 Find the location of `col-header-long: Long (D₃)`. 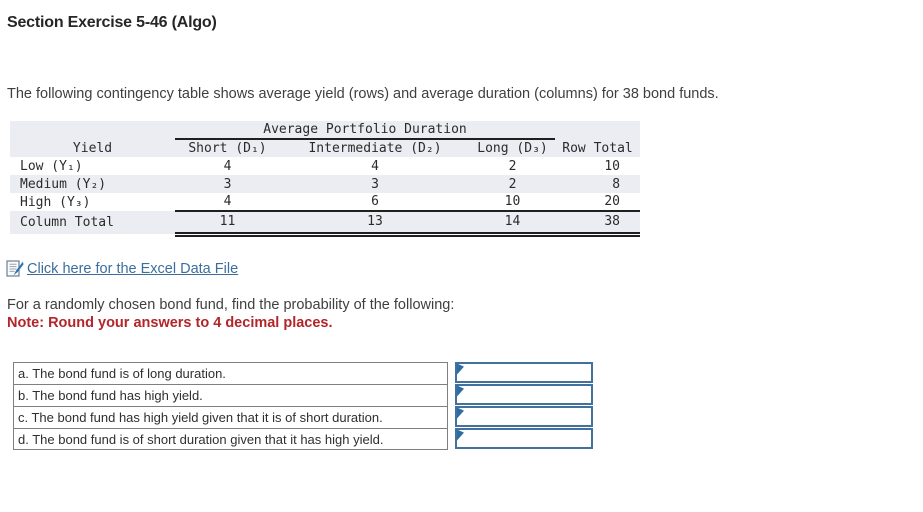

col-header-long: Long (D₃) is located at coordinates (512, 148).